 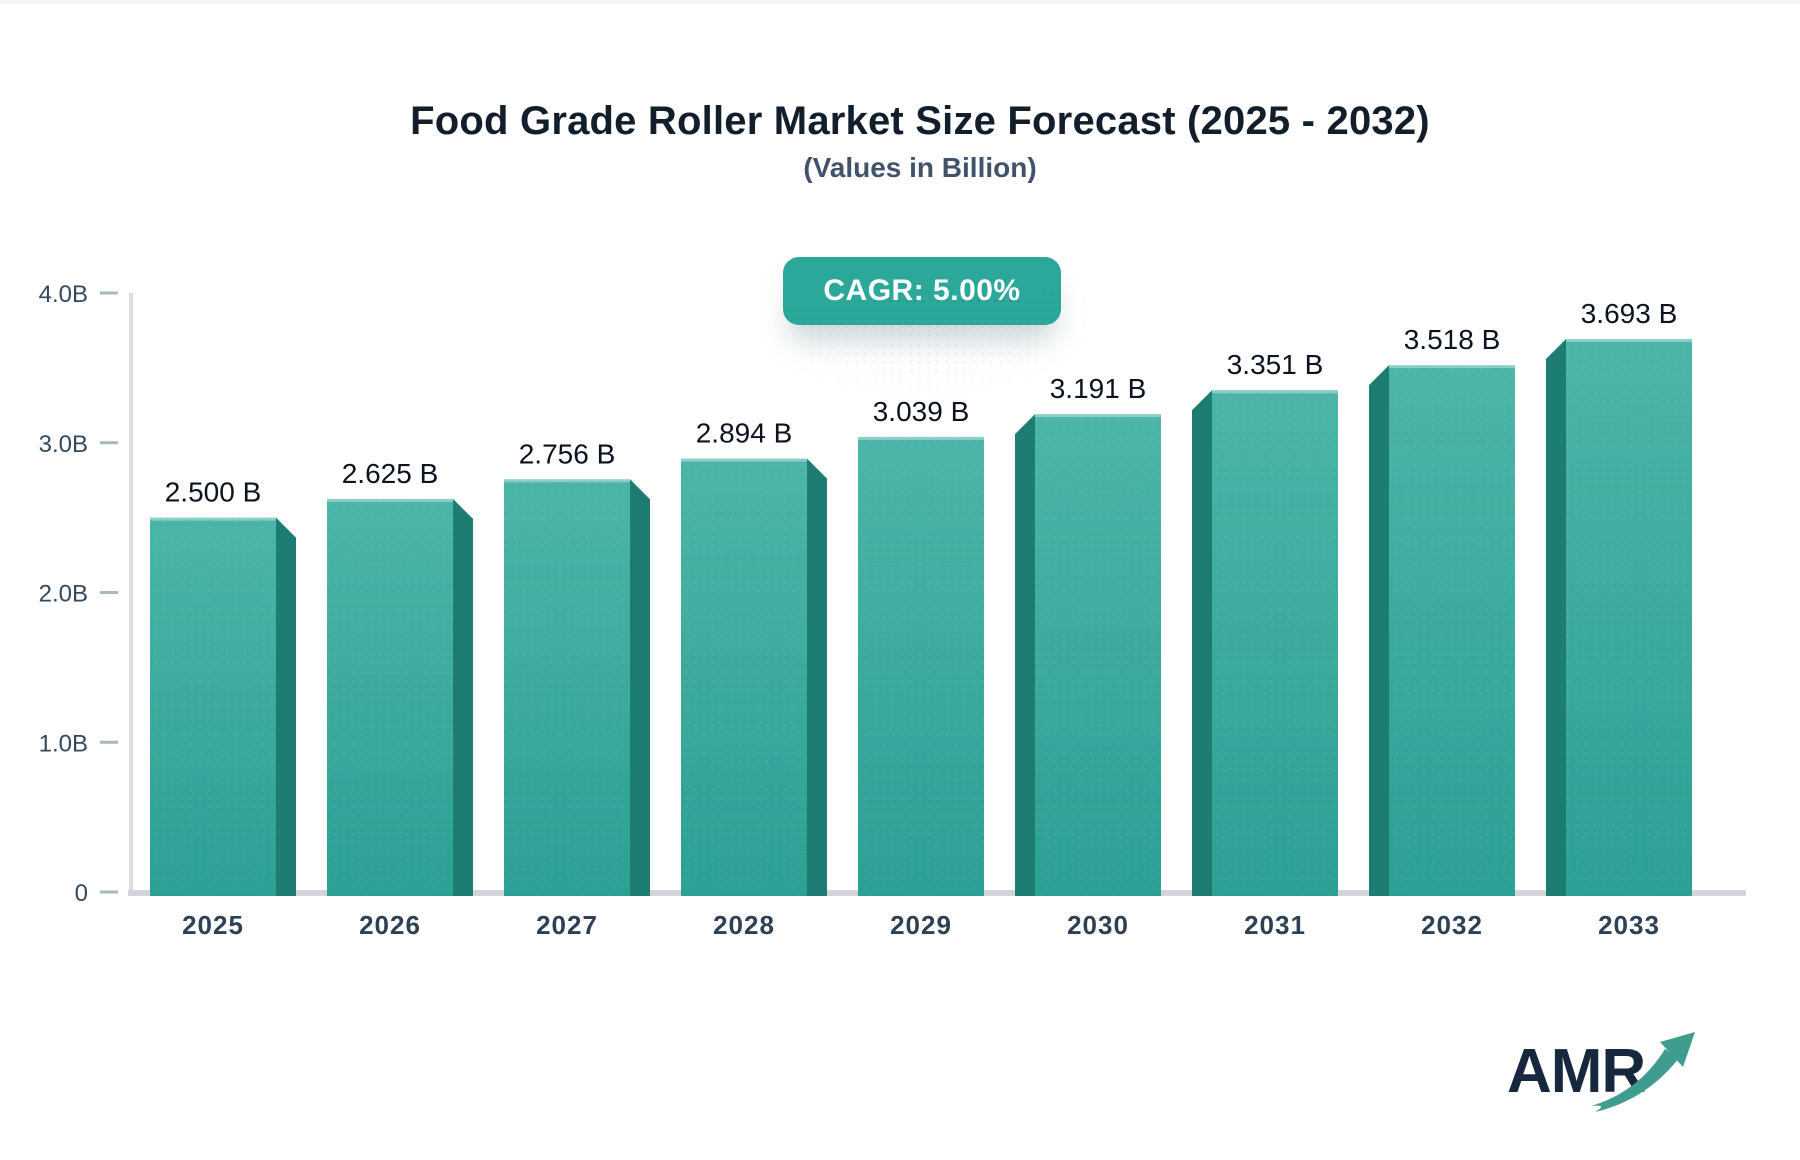 What do you see at coordinates (1452, 339) in the screenshot?
I see `bar-value-label: 3.518 B` at bounding box center [1452, 339].